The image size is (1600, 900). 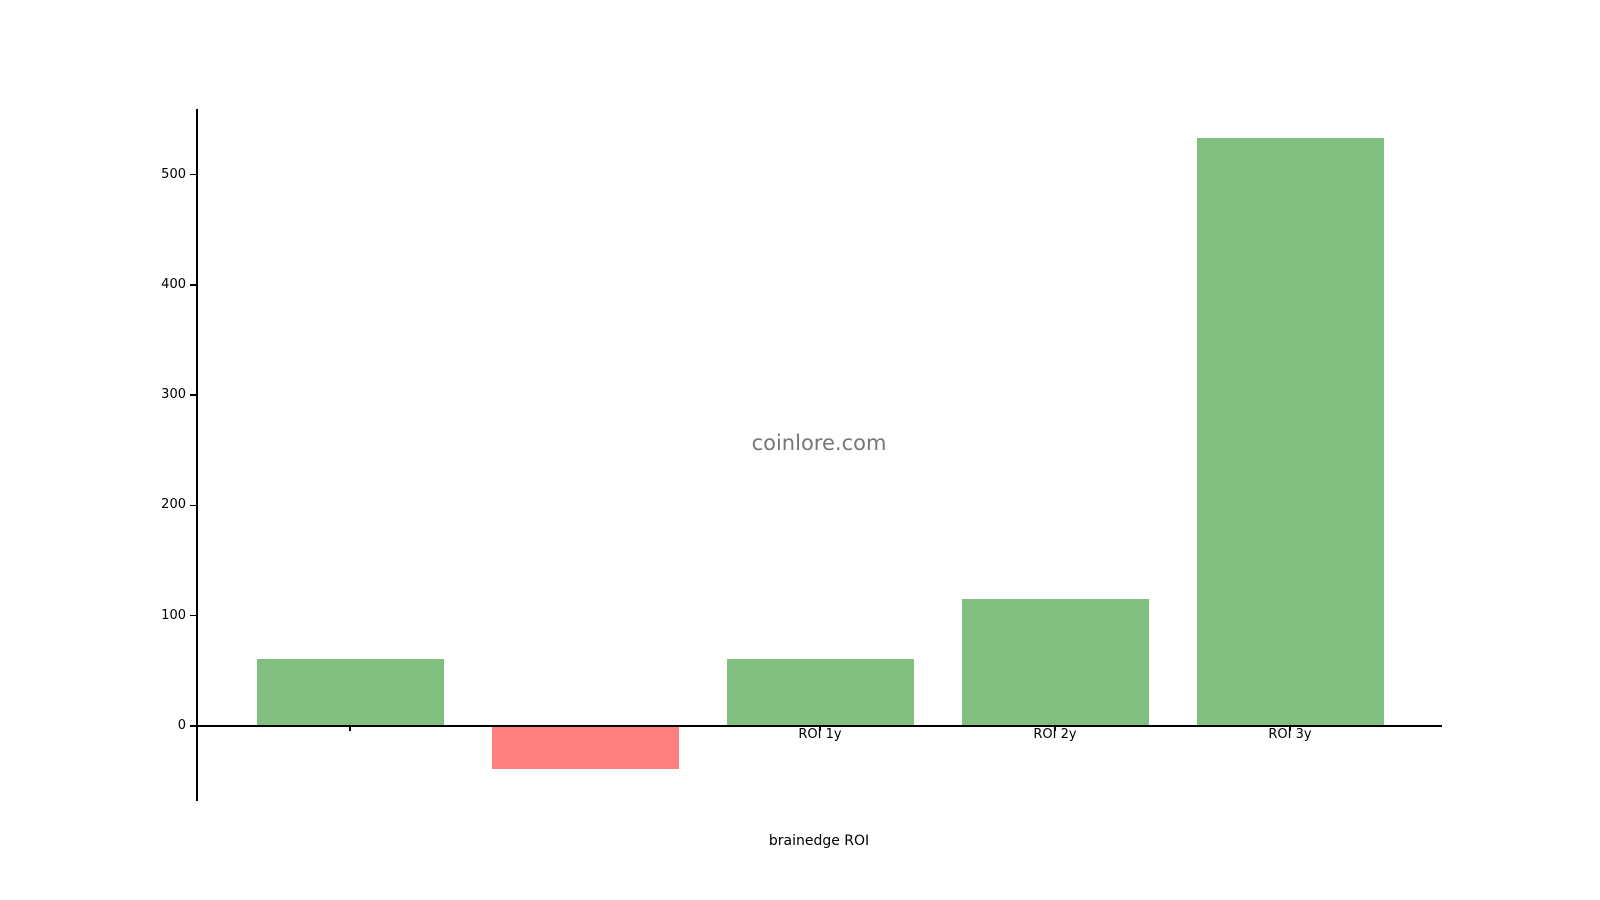 What do you see at coordinates (819, 841) in the screenshot?
I see `chart-caption: brainedge ROI` at bounding box center [819, 841].